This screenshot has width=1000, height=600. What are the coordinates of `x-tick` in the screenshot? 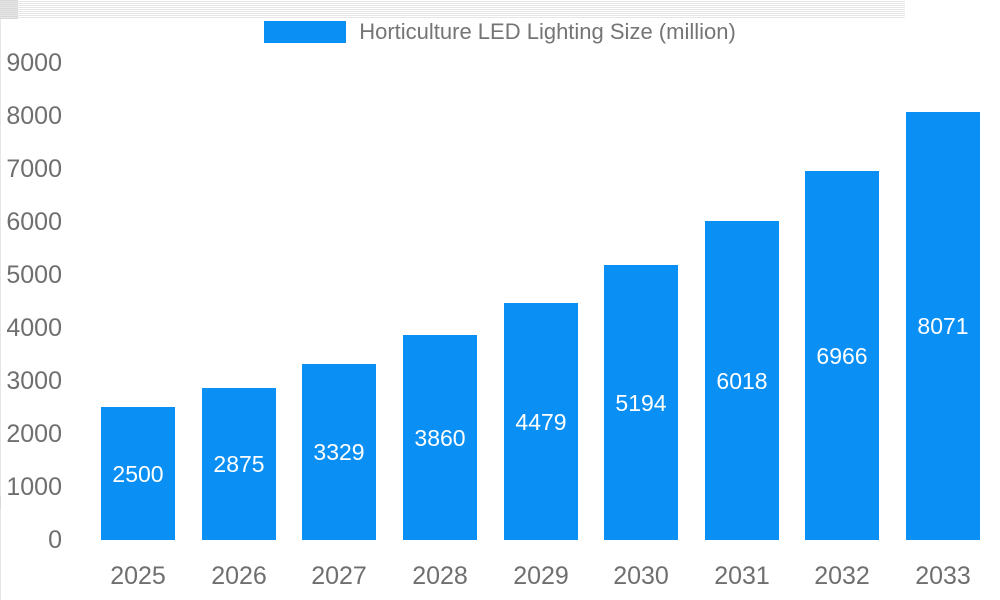 It's located at (0, 502).